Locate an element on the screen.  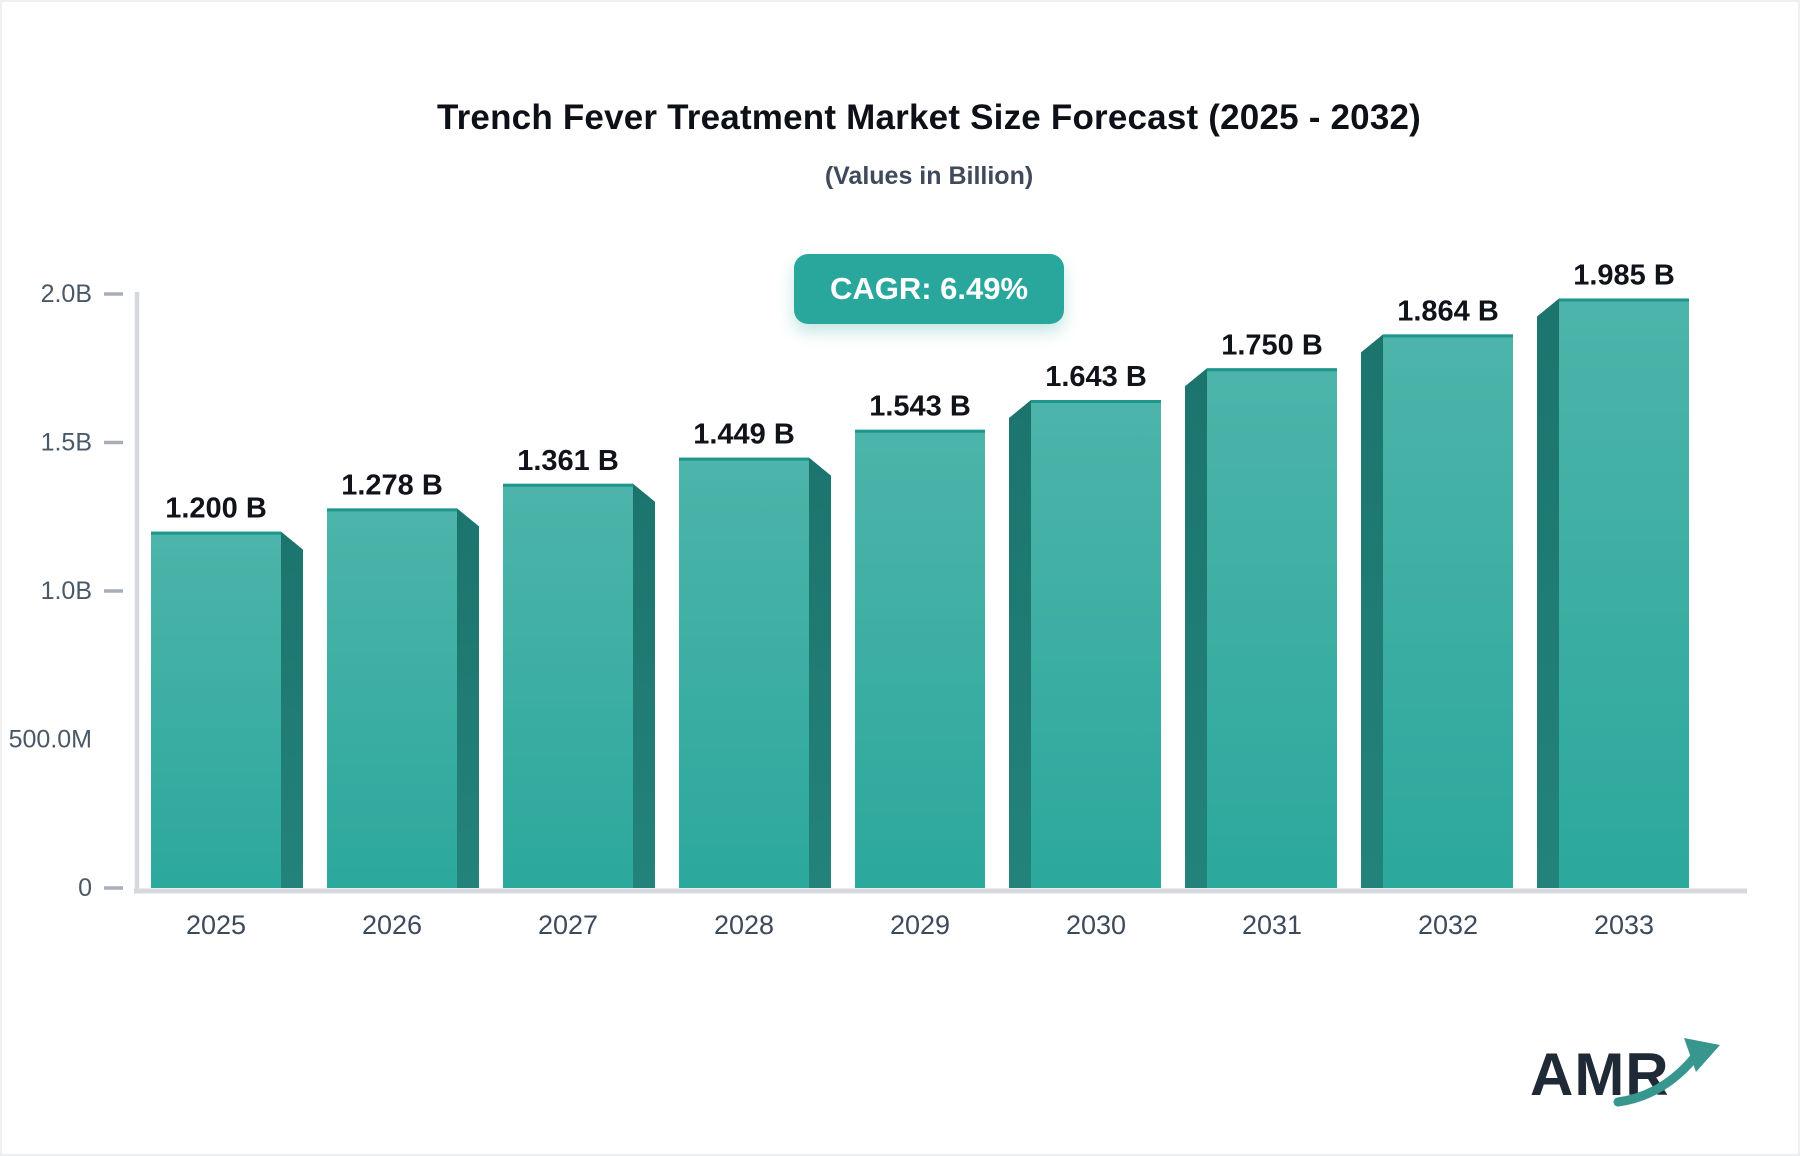
bar-2033 is located at coordinates (1624, 593).